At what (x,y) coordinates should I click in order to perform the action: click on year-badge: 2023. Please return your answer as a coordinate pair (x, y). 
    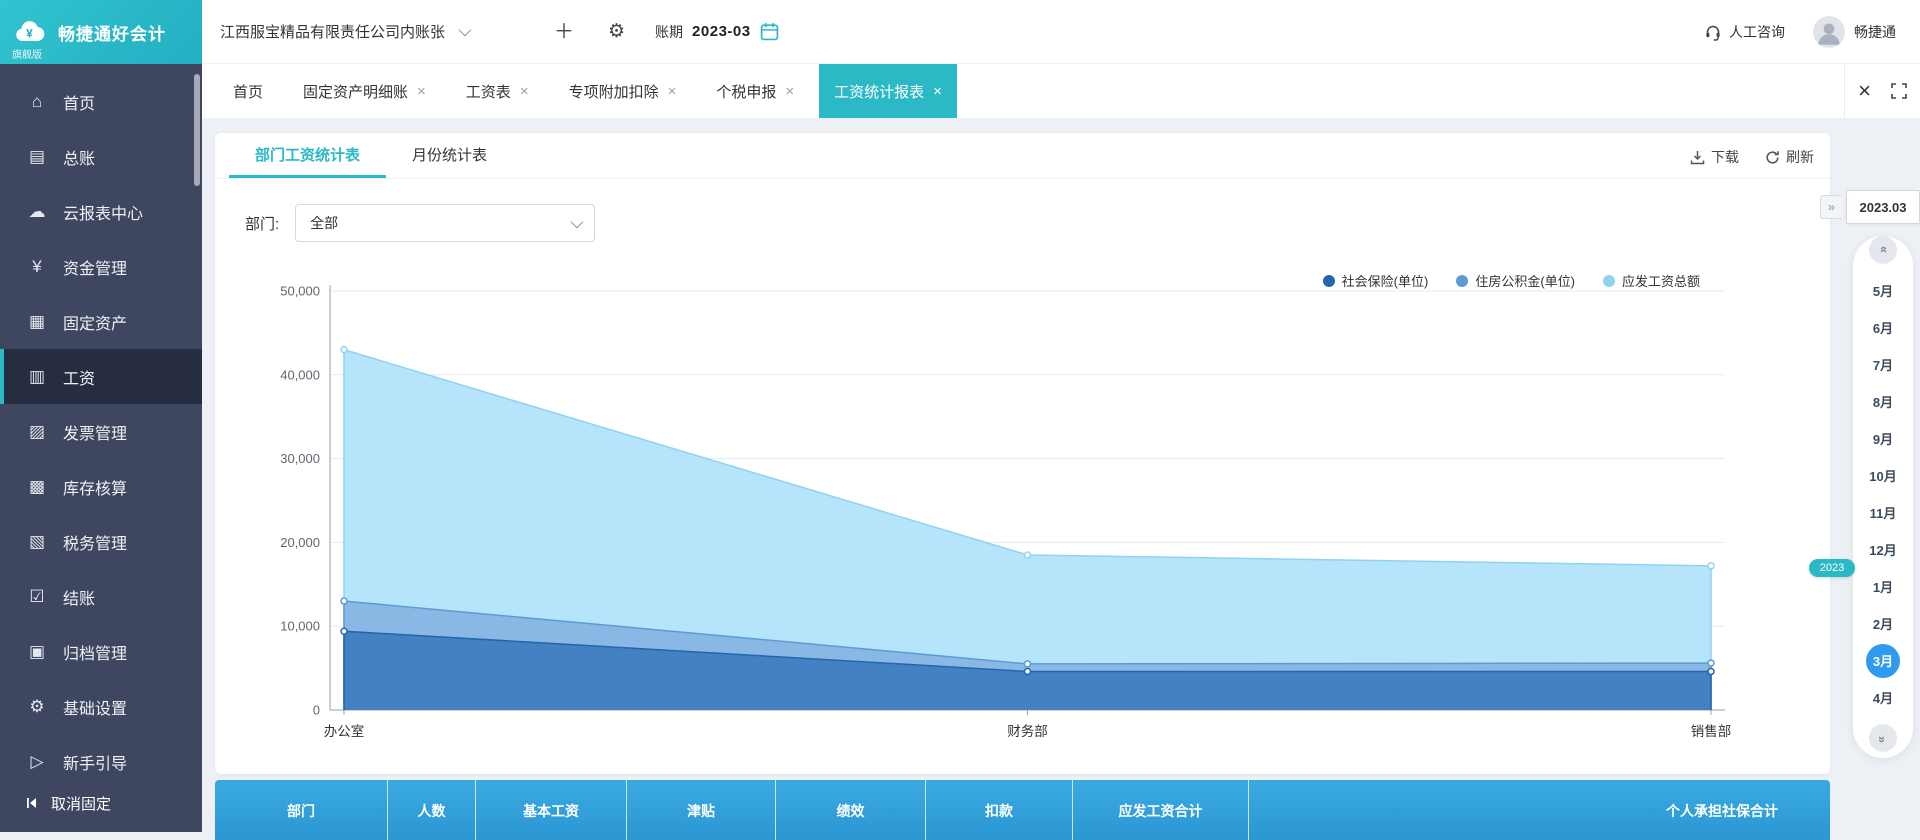
    Looking at the image, I should click on (1832, 568).